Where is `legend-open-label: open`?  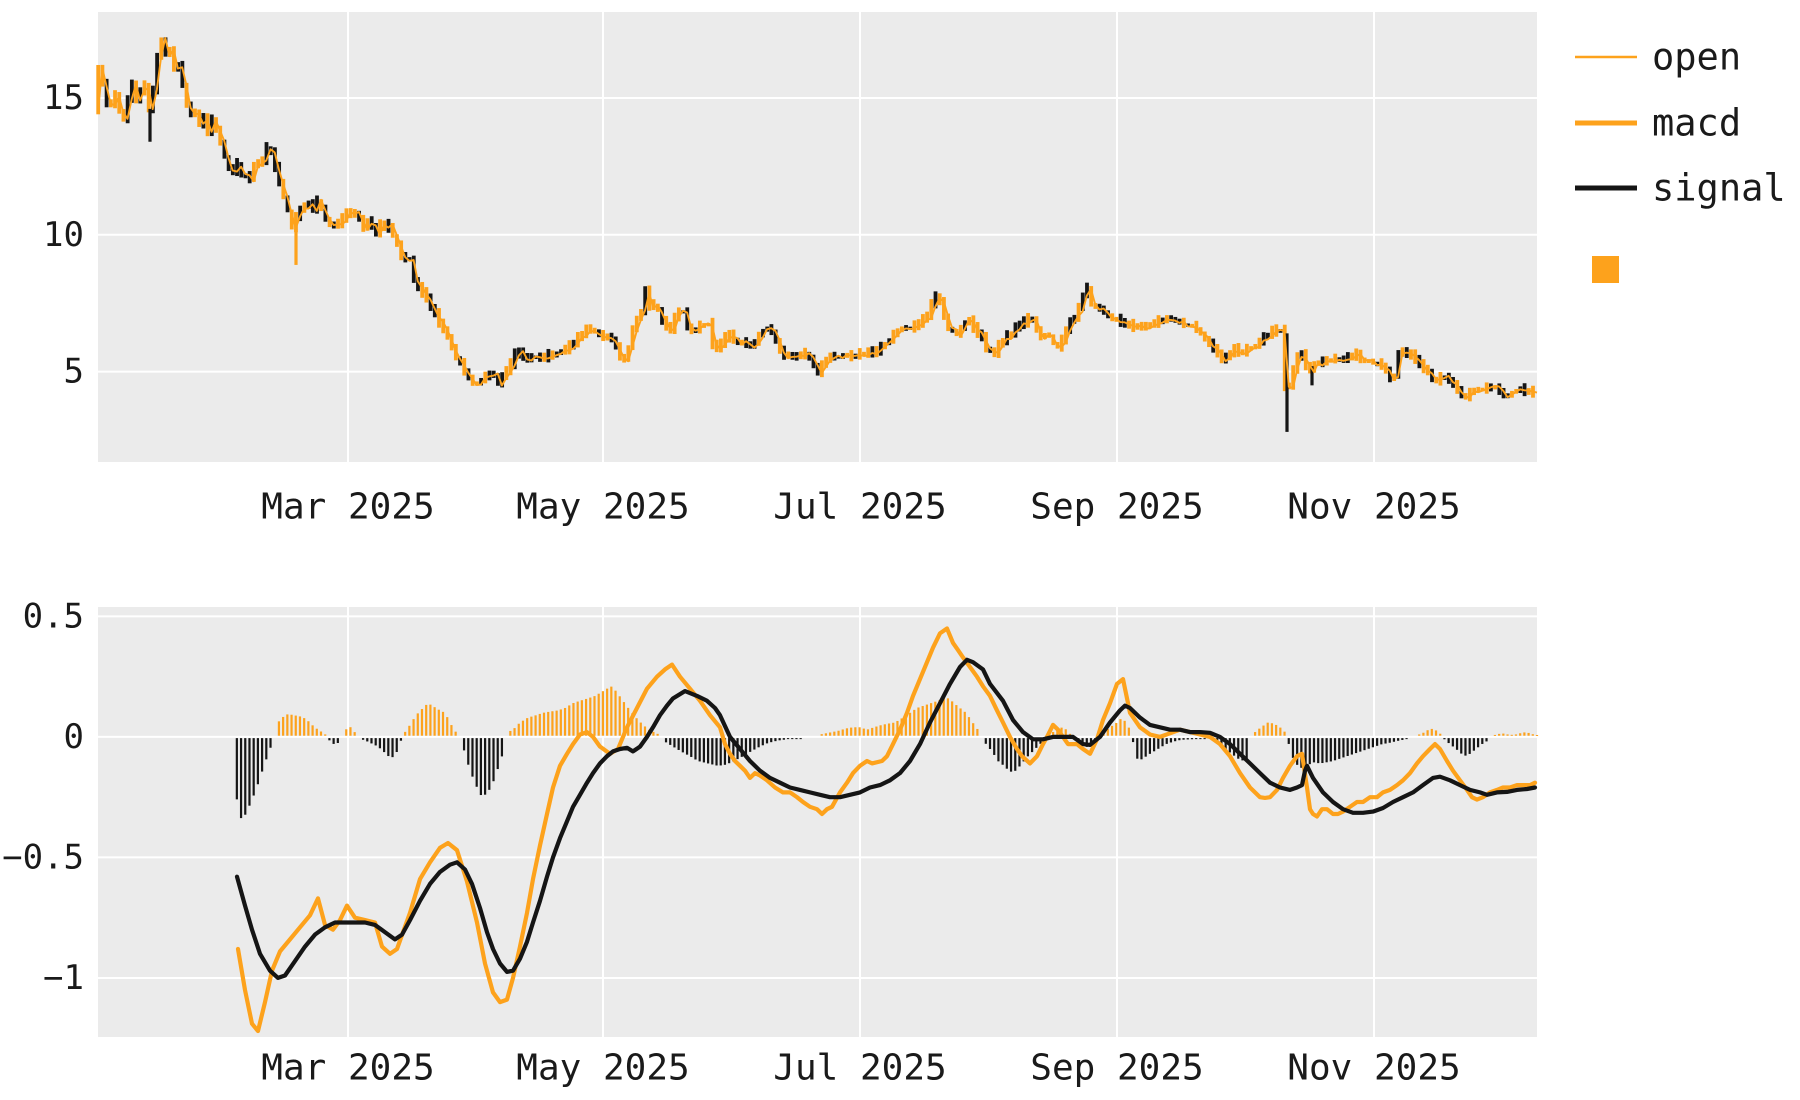 legend-open-label: open is located at coordinates (1696, 57).